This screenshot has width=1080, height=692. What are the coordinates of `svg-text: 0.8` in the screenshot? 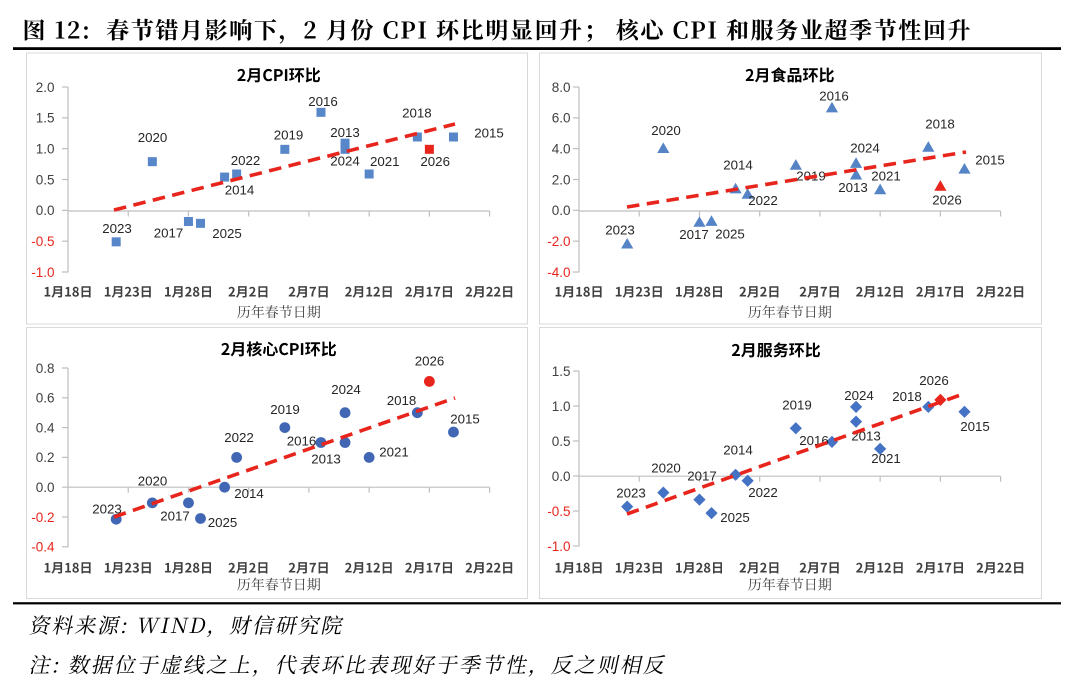 It's located at (45, 368).